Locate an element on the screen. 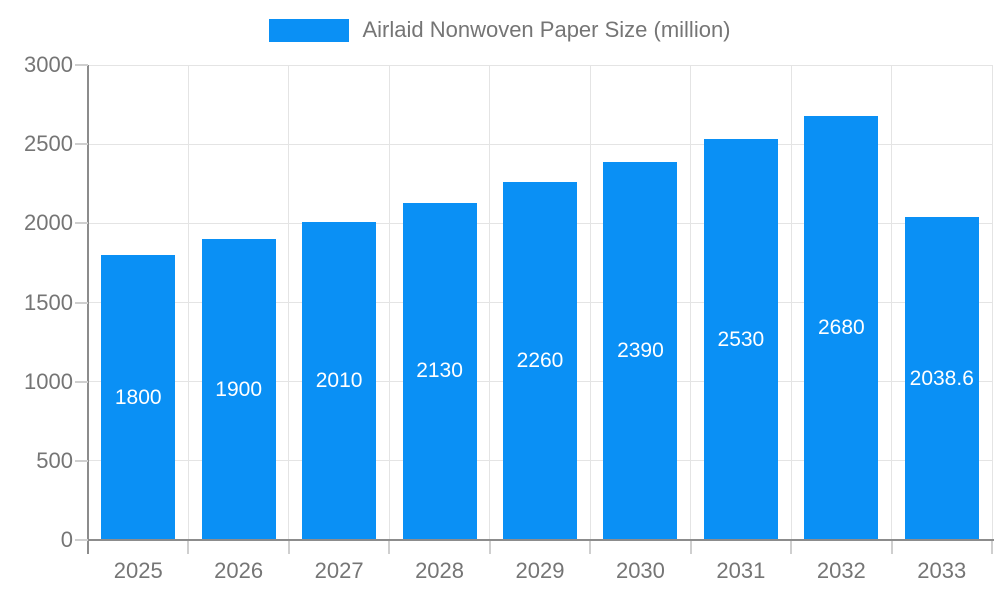 The height and width of the screenshot is (600, 1000). bar-value-label: 2130 is located at coordinates (439, 371).